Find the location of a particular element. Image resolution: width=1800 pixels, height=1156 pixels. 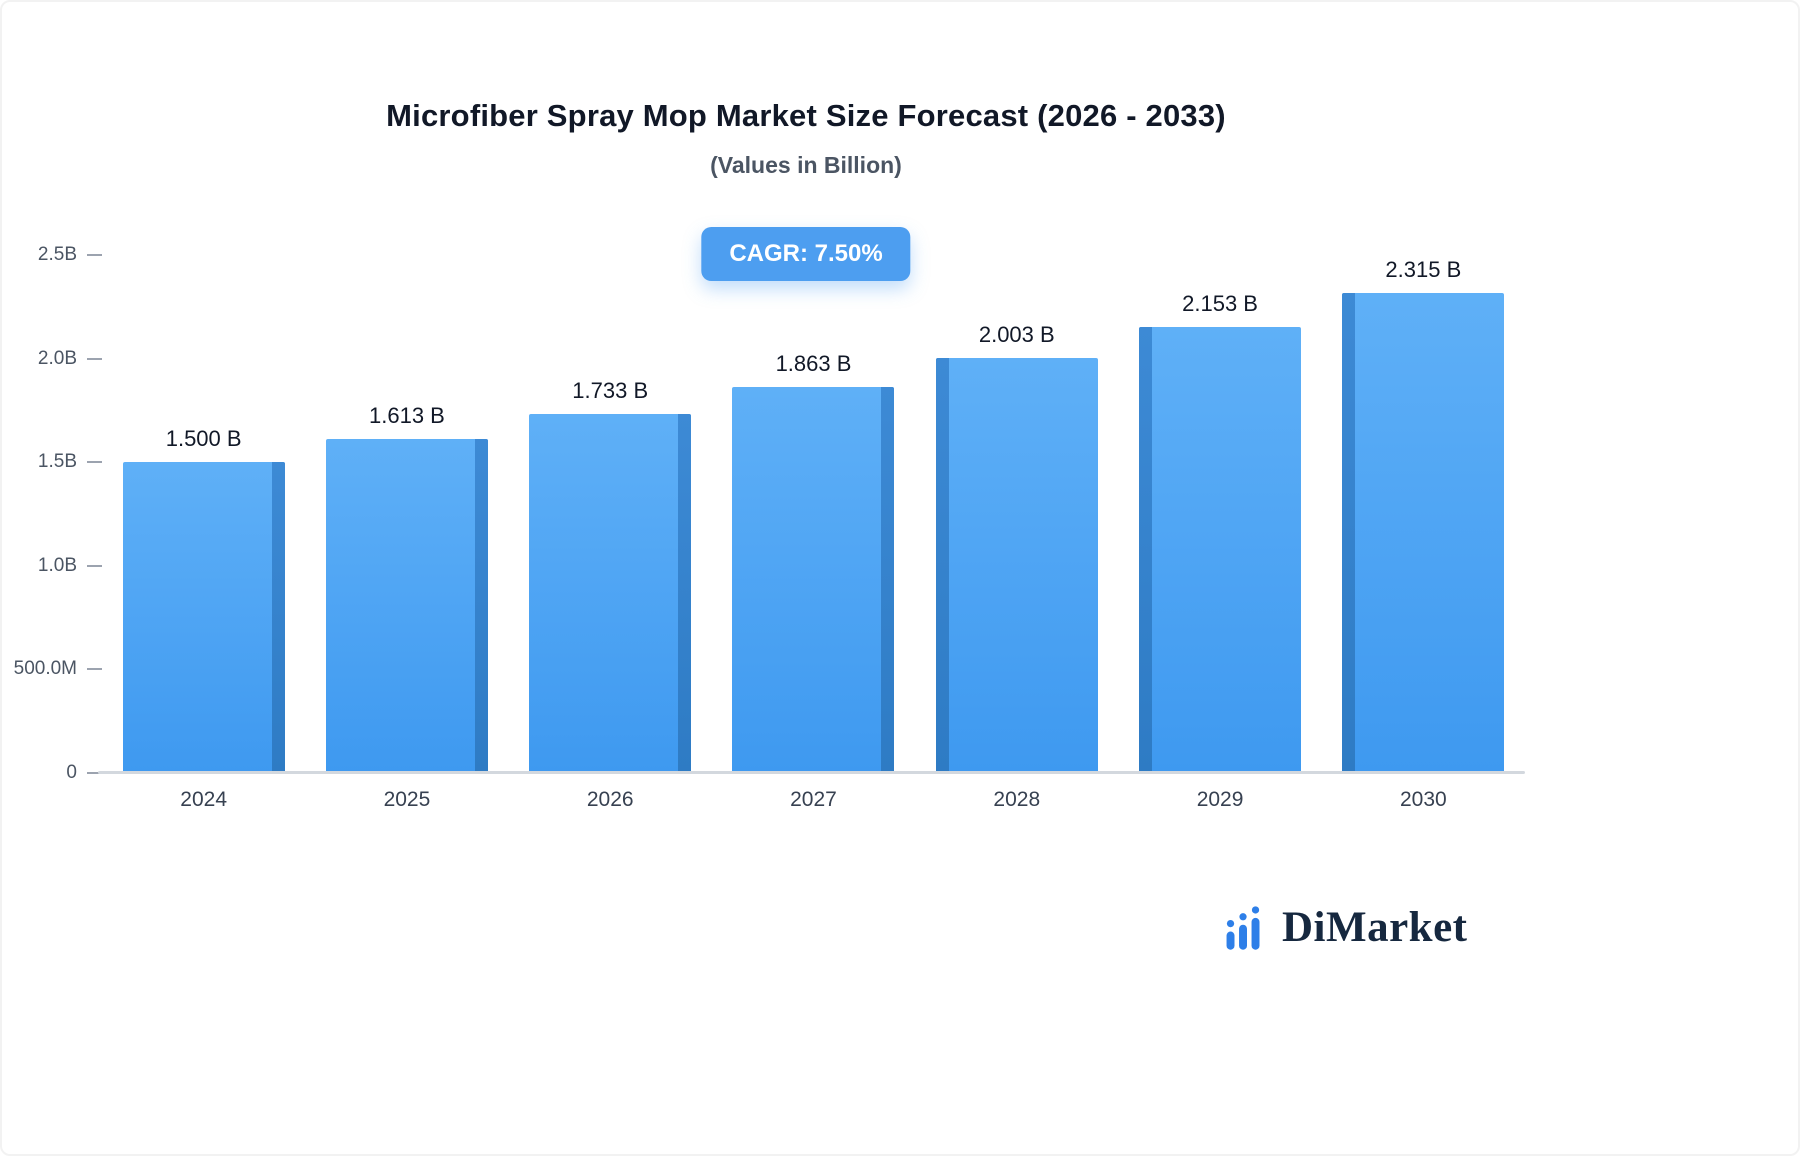

bar-column: 1.500 B is located at coordinates (203, 514).